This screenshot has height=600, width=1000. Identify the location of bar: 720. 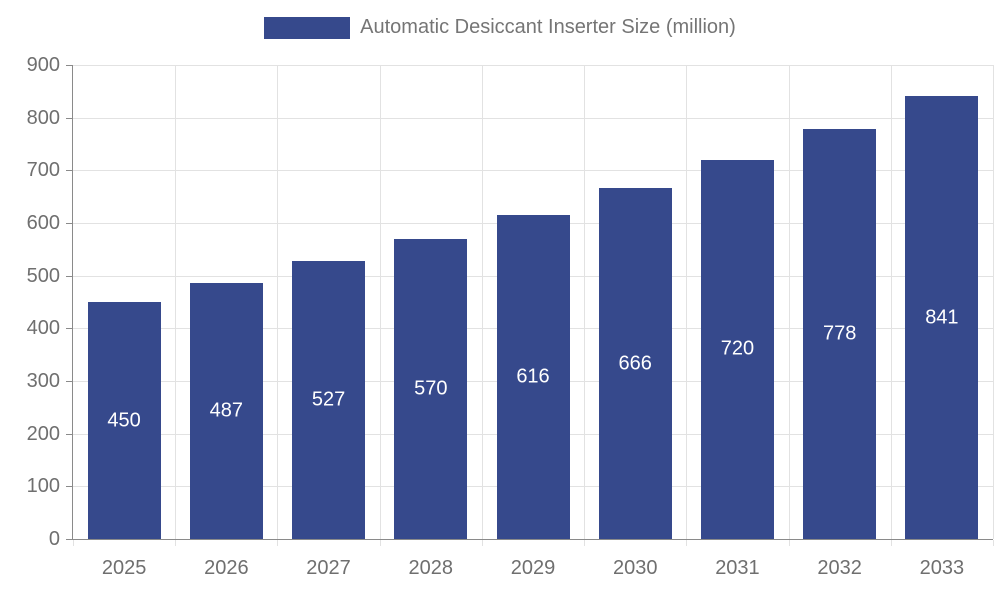
(737, 349).